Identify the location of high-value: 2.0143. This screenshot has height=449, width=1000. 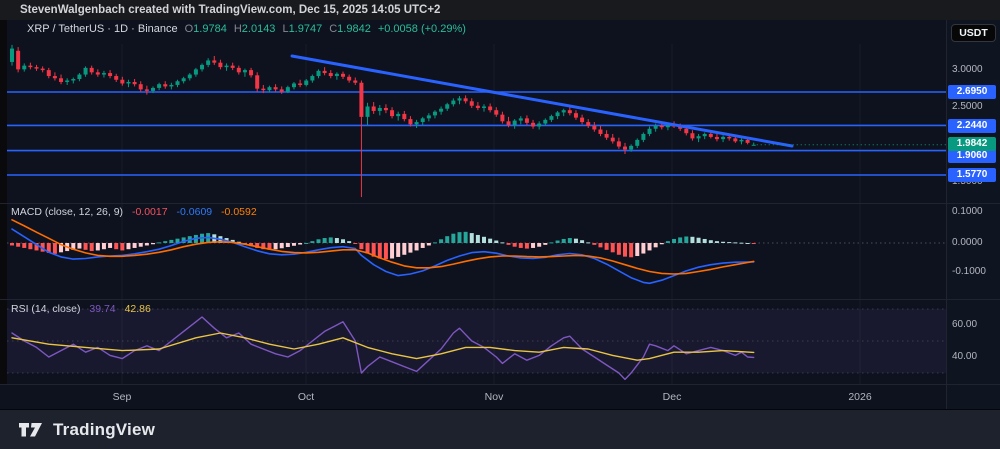
(258, 29).